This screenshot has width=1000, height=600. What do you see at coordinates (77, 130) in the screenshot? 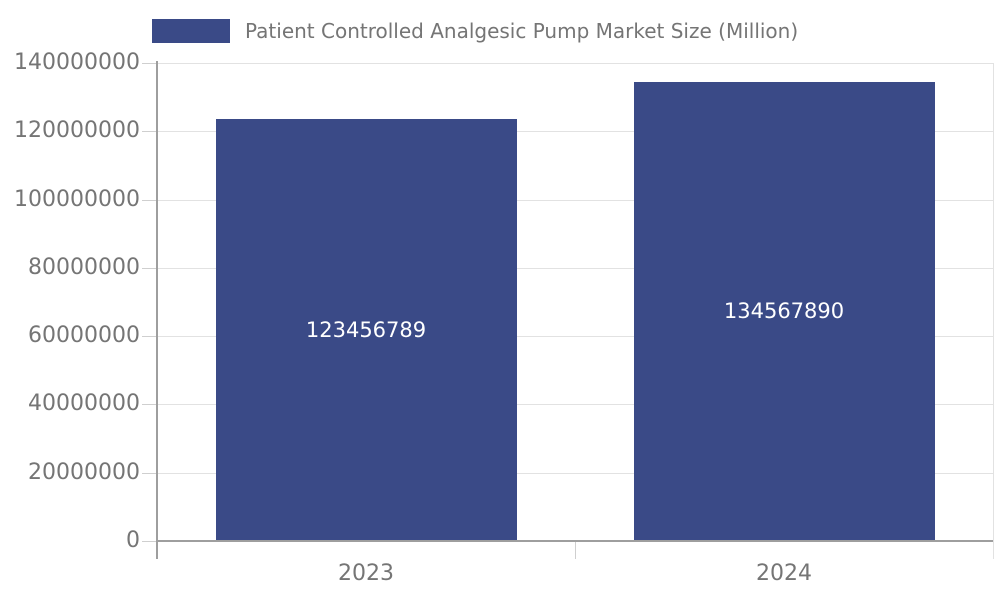
I see `y-axis-tick-label: 120000000` at bounding box center [77, 130].